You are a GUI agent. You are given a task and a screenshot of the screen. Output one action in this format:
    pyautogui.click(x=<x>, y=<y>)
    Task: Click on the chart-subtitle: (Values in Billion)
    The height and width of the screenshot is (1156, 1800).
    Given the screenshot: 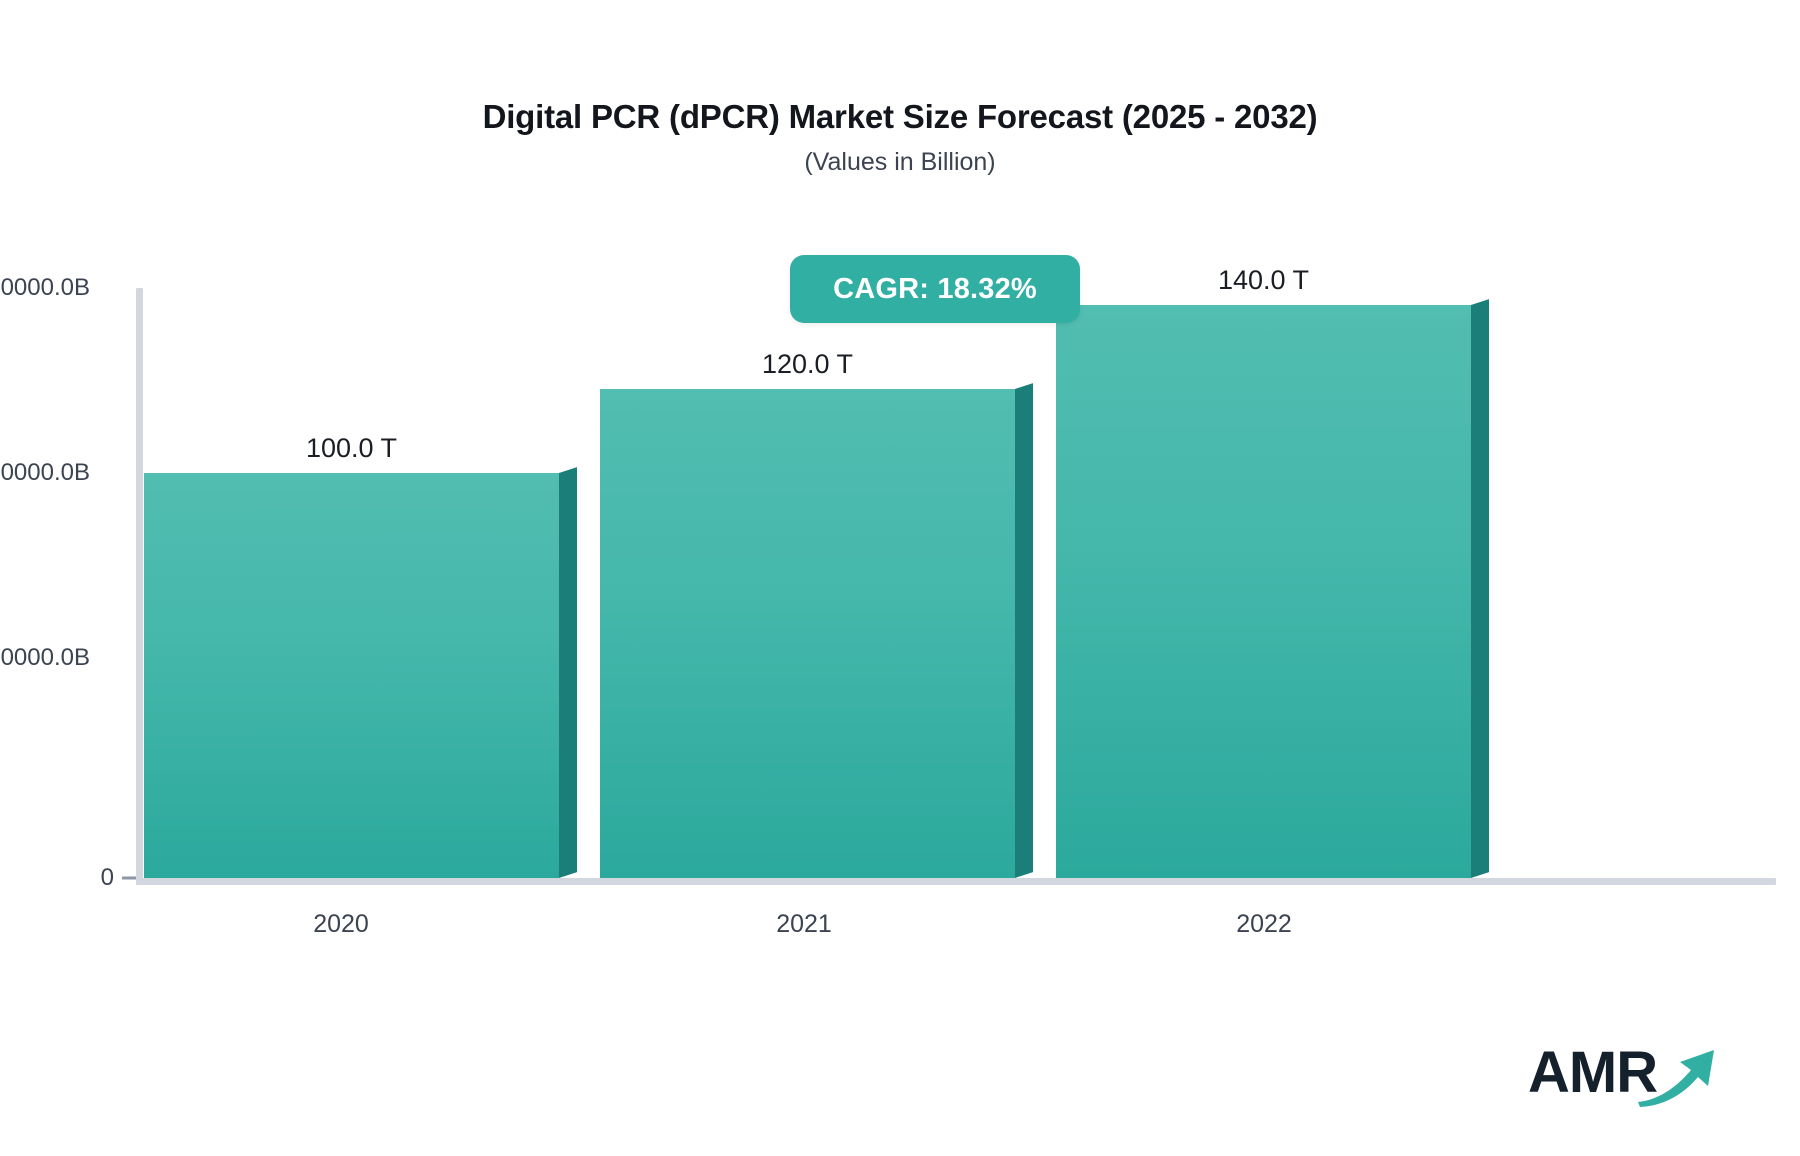 What is the action you would take?
    pyautogui.click(x=900, y=162)
    